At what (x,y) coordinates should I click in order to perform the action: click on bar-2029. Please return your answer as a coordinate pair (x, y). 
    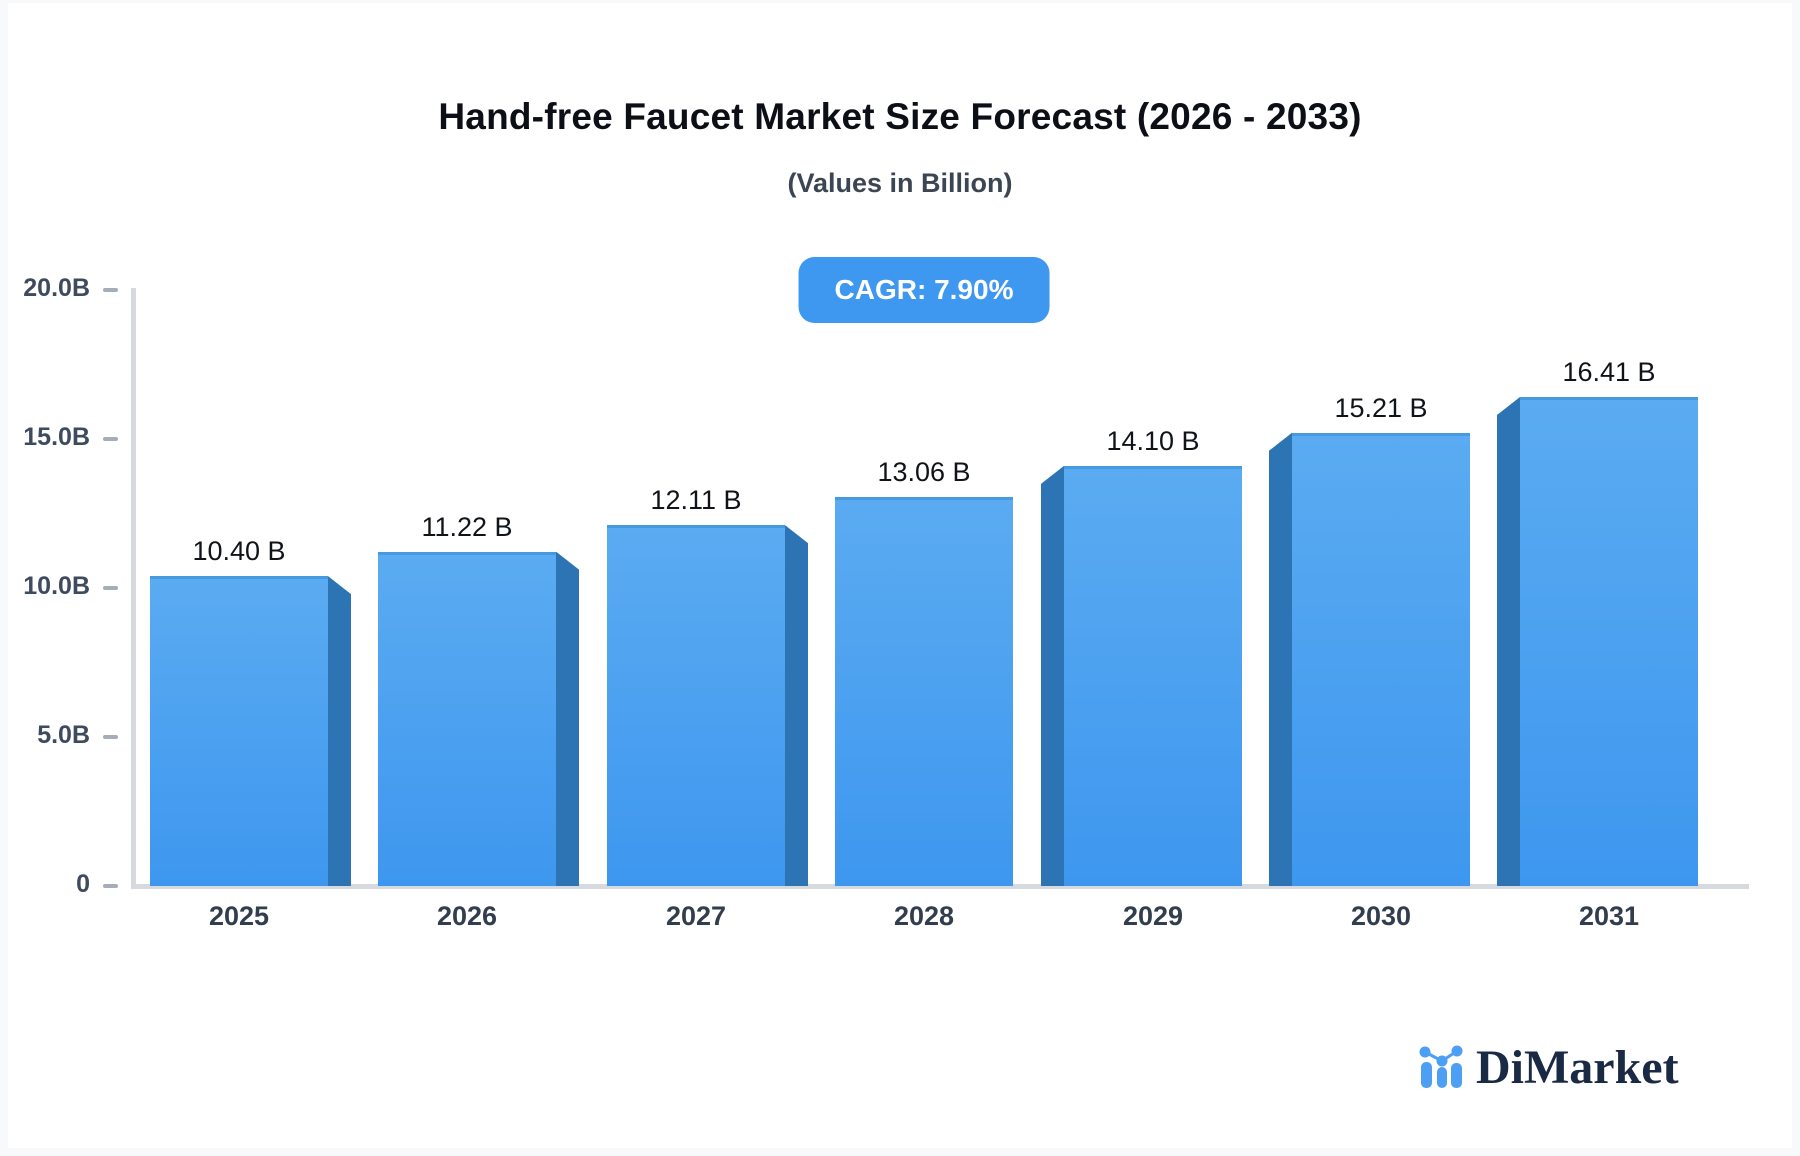
    Looking at the image, I should click on (1141, 675).